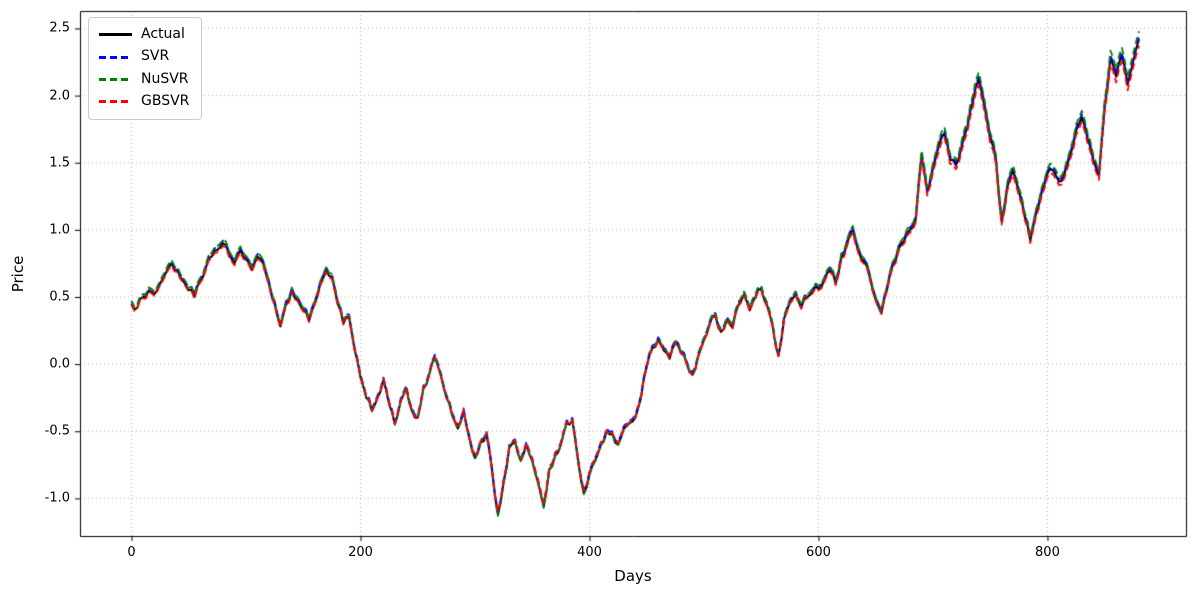  What do you see at coordinates (165, 78) in the screenshot?
I see `legend-label: NuSVR` at bounding box center [165, 78].